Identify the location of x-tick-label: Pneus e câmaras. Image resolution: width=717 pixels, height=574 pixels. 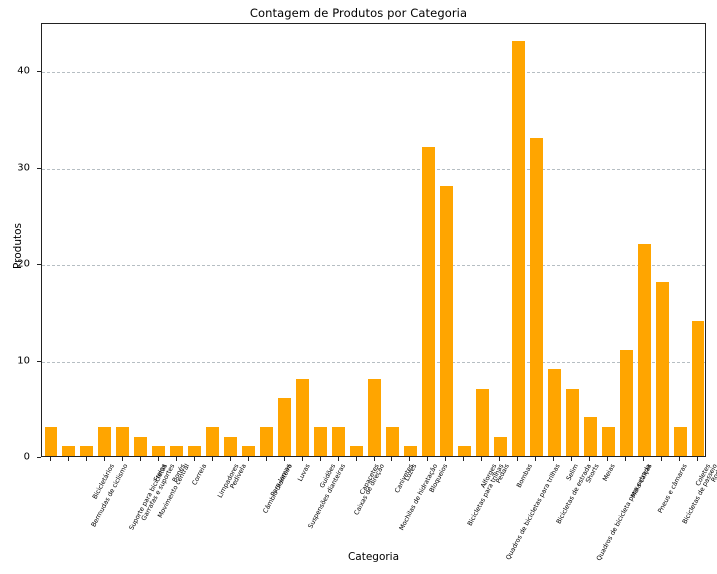
(672, 488).